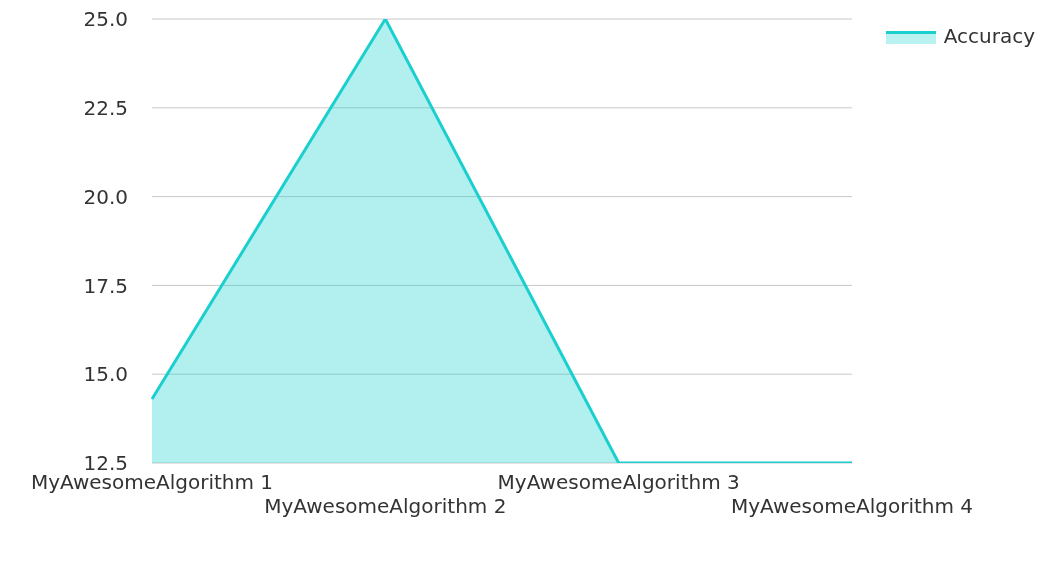 This screenshot has width=1043, height=562. I want to click on y-tick-label: 17.5, so click(105, 285).